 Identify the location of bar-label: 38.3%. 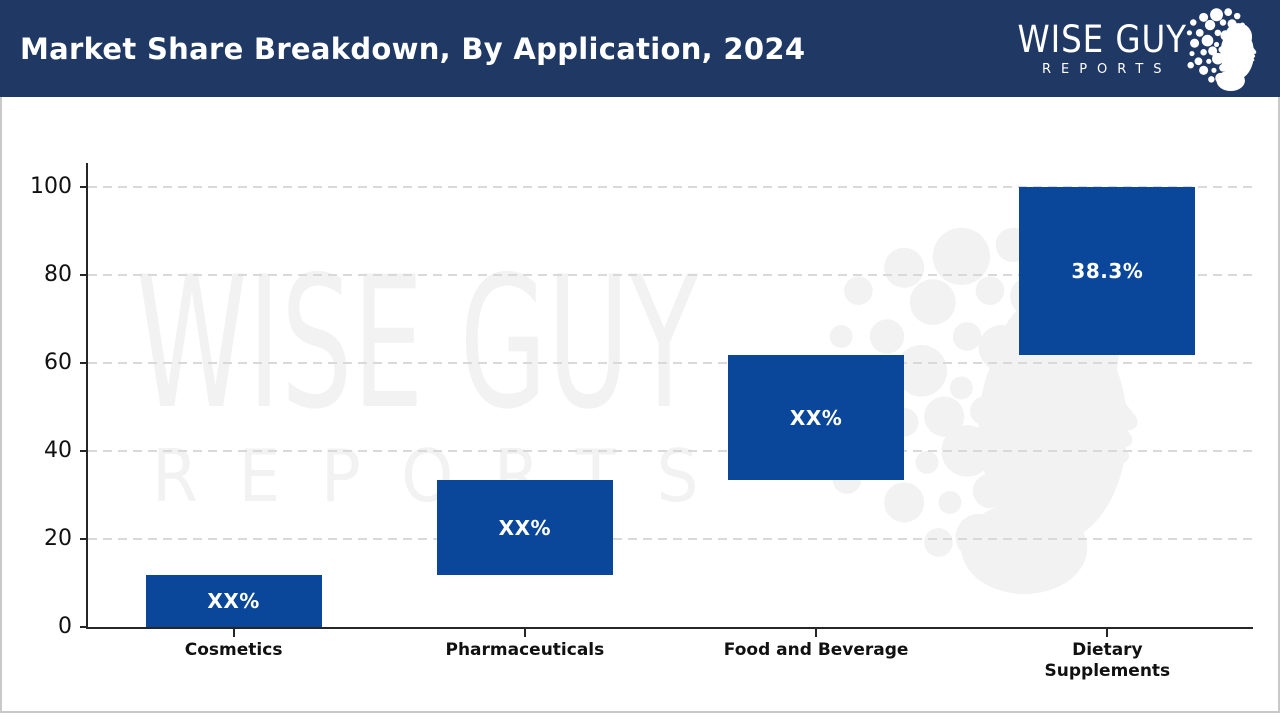
(1107, 270).